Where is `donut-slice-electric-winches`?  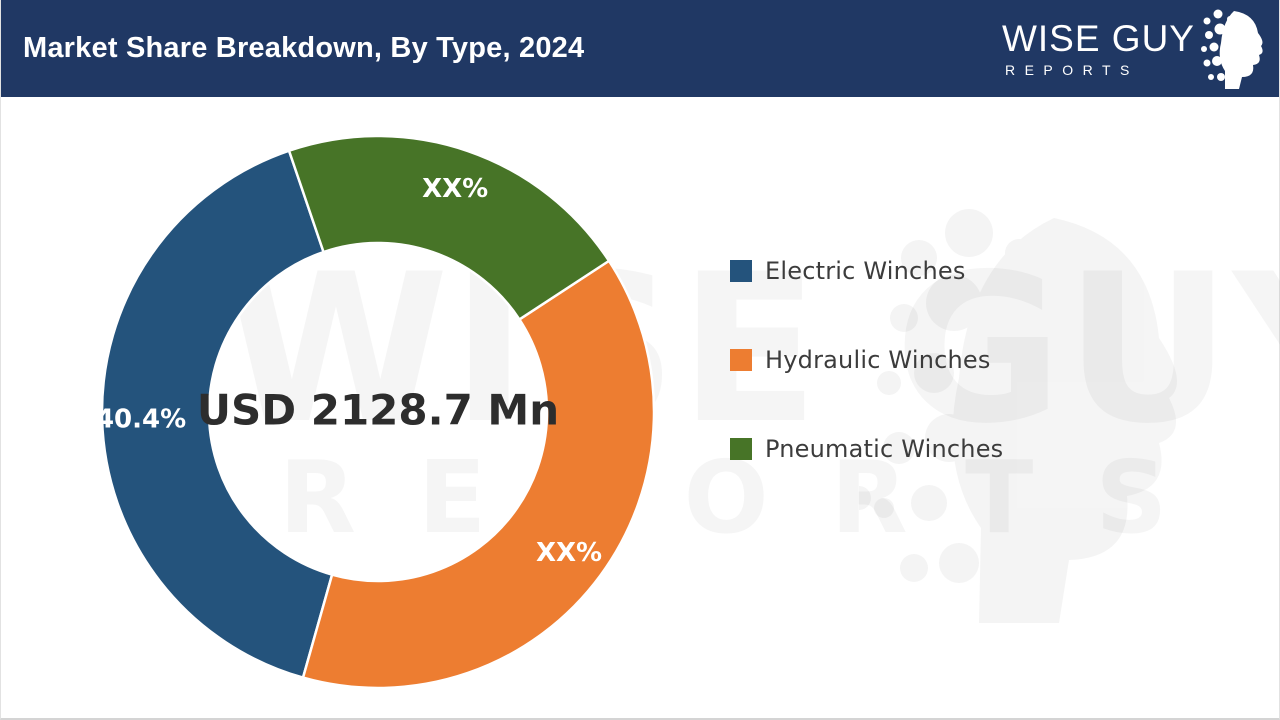 donut-slice-electric-winches is located at coordinates (217, 414).